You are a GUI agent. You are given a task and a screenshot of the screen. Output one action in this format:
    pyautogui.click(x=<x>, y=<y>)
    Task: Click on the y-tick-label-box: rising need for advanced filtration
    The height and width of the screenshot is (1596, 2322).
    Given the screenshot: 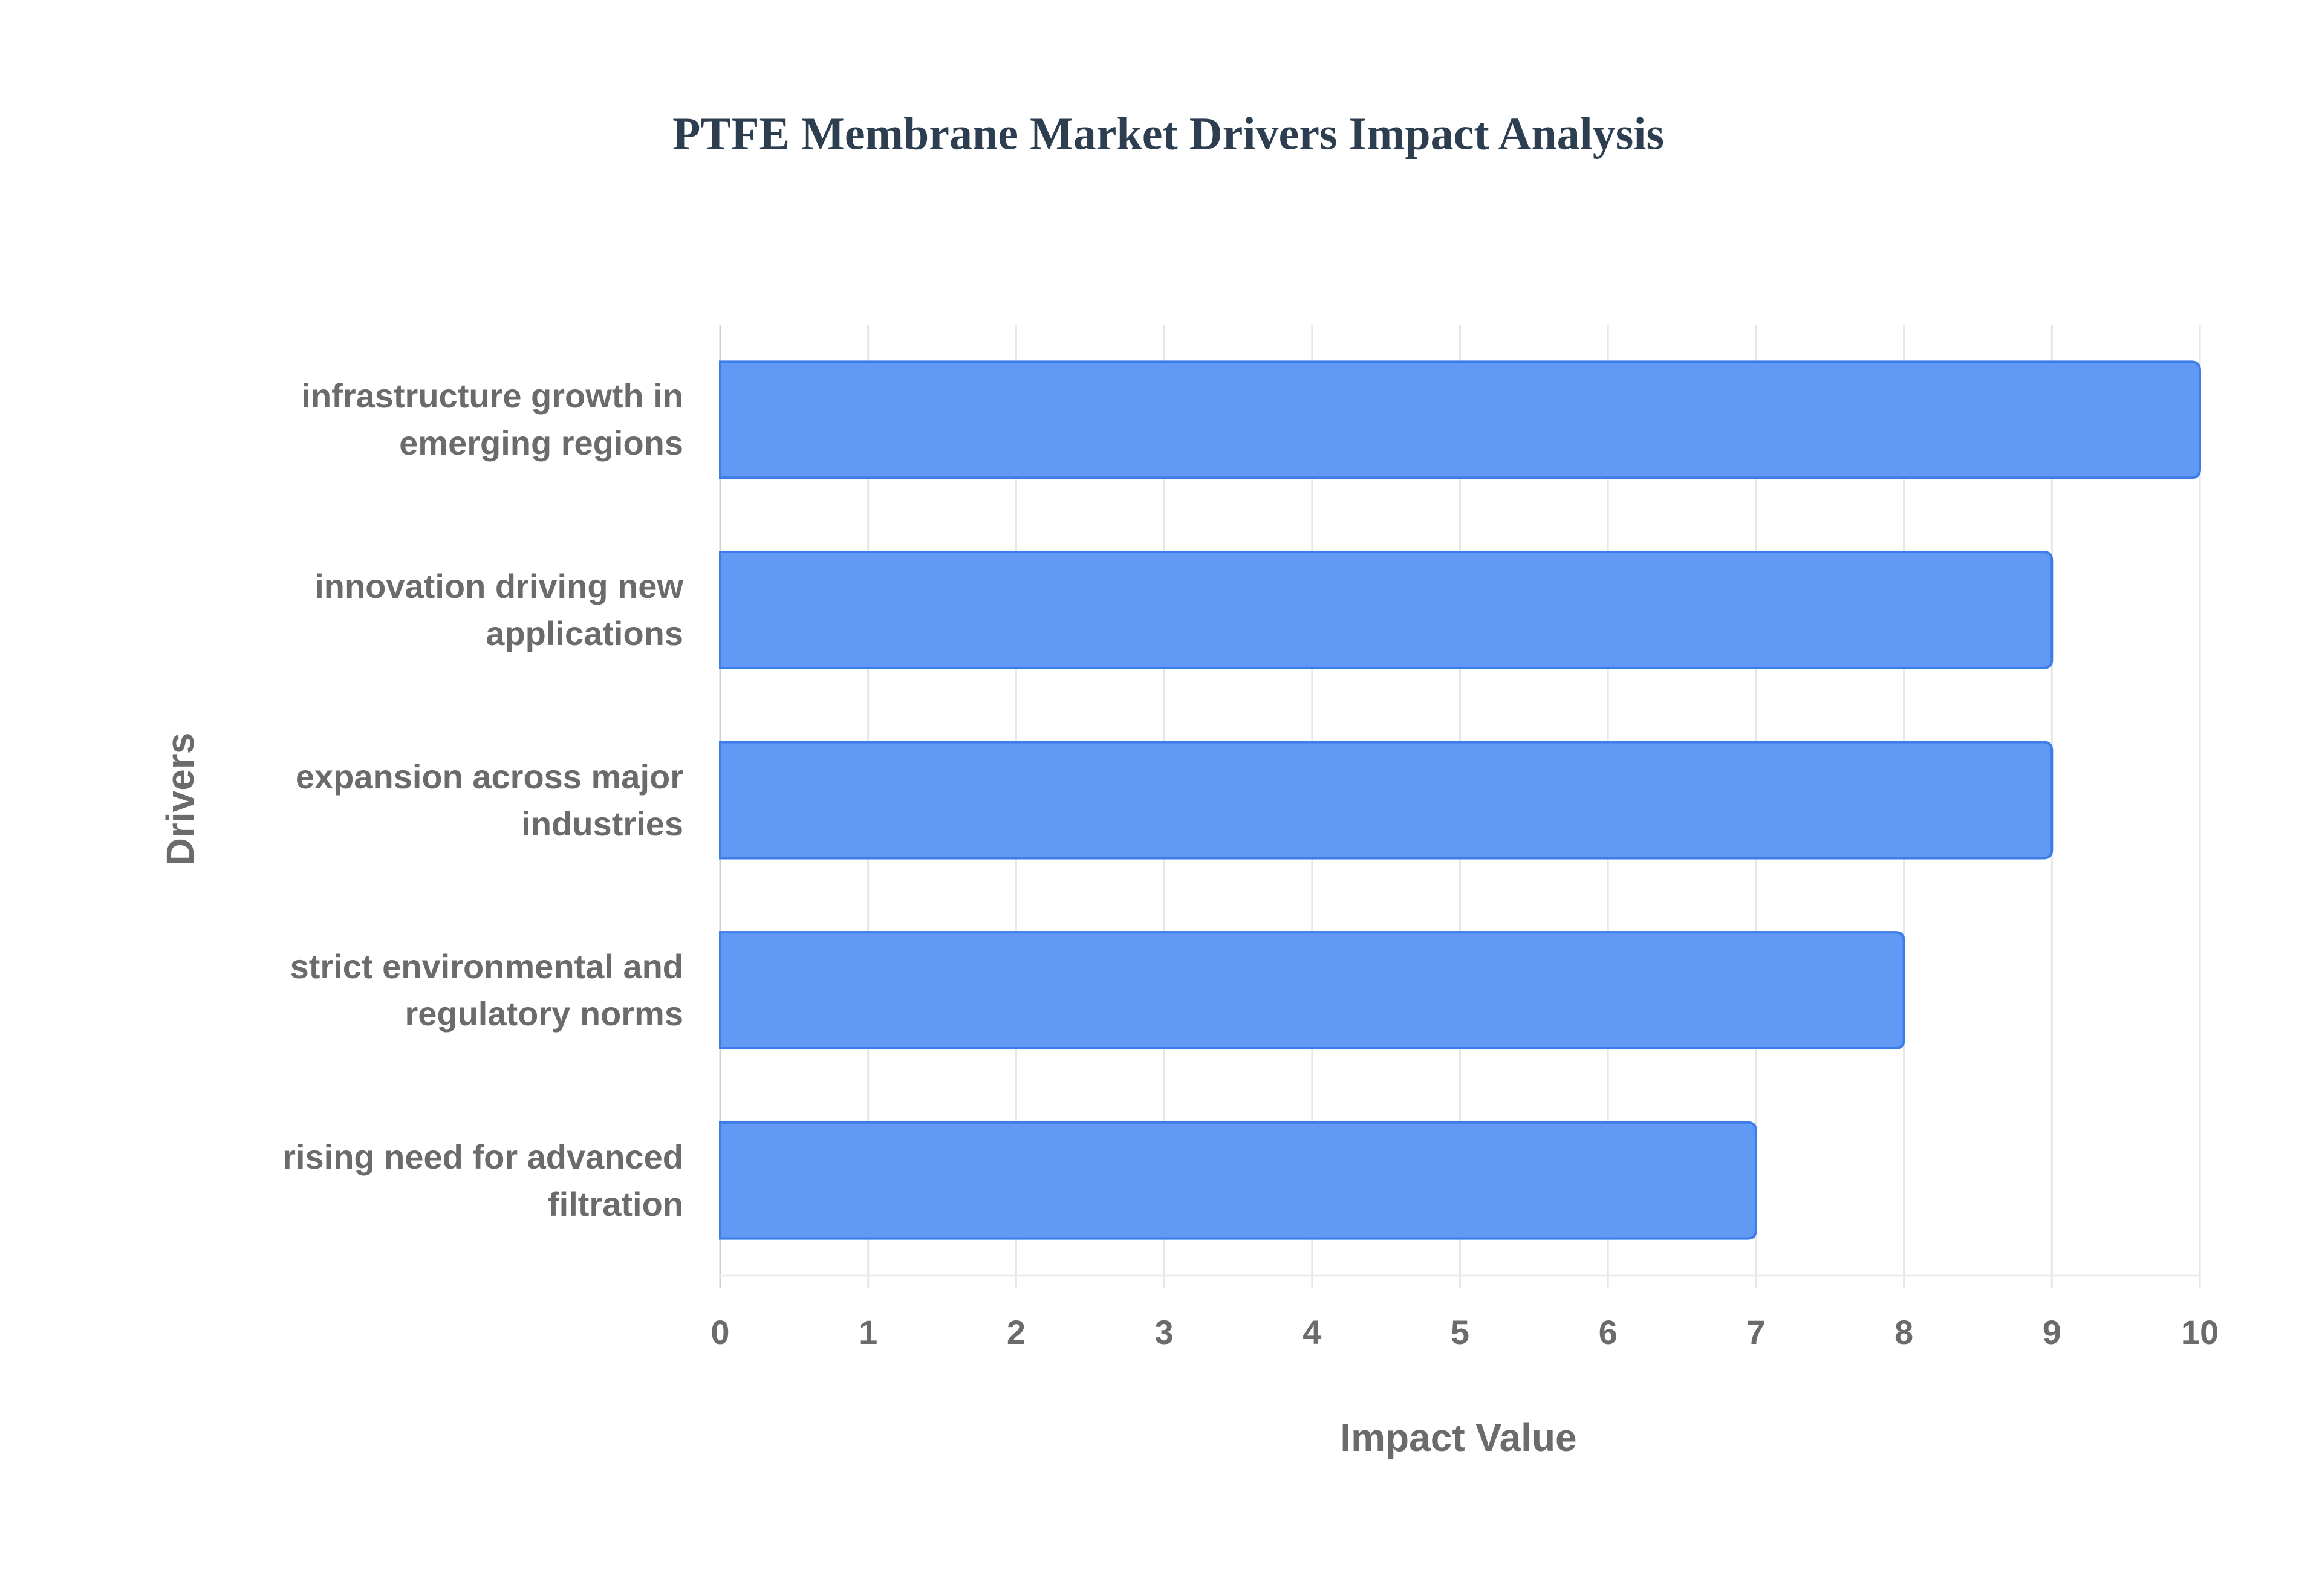 What is the action you would take?
    pyautogui.click(x=482, y=1180)
    